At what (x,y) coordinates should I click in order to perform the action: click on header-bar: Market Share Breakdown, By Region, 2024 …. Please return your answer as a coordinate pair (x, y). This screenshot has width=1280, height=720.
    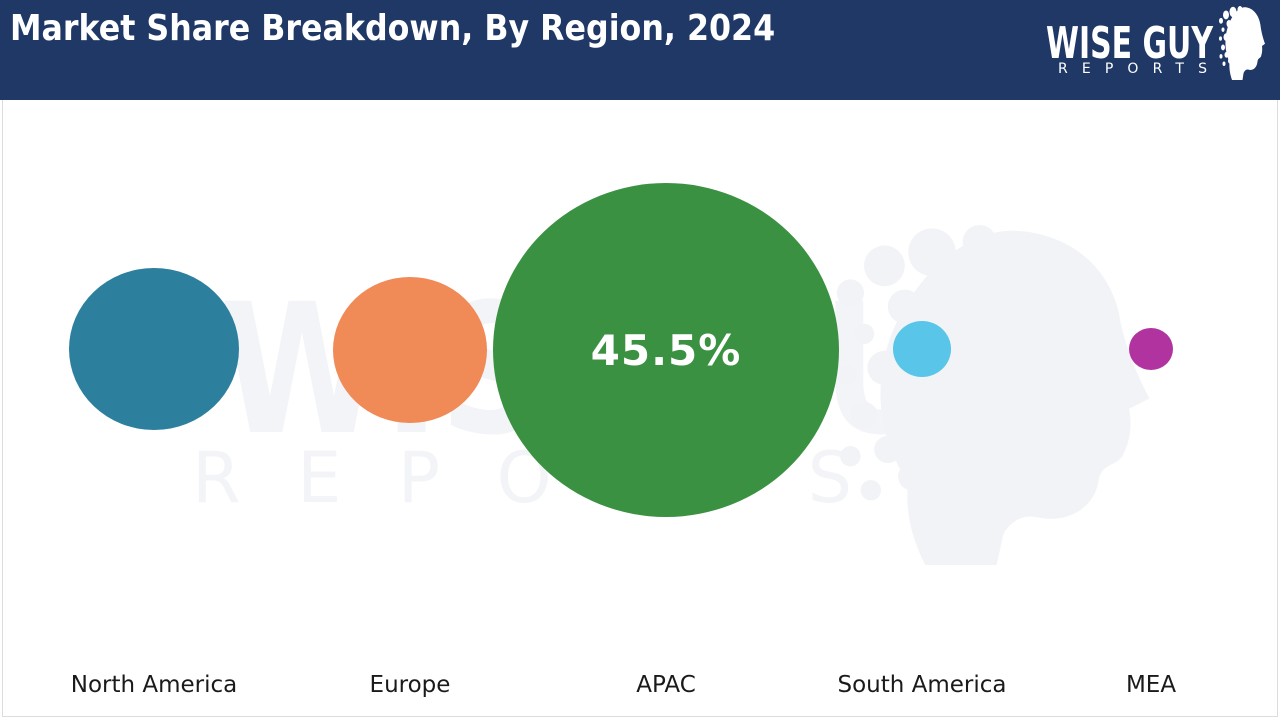
    Looking at the image, I should click on (640, 50).